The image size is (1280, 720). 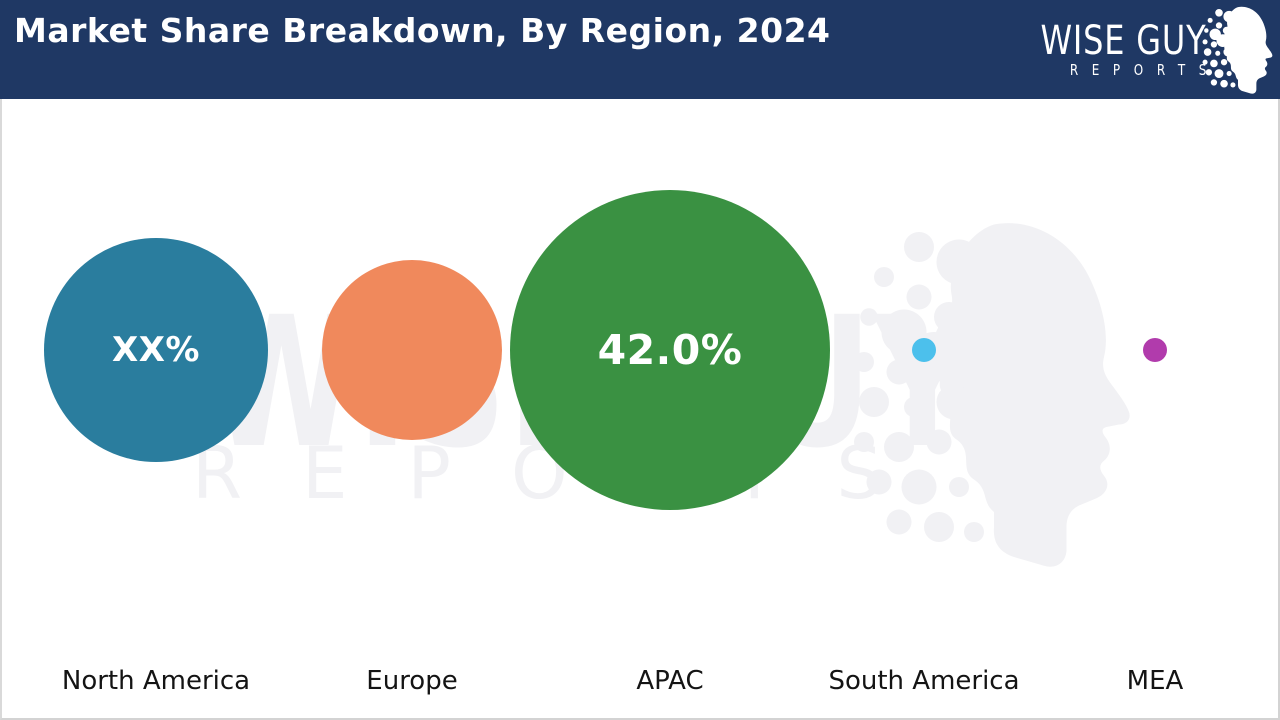 What do you see at coordinates (1238, 49) in the screenshot?
I see `logo-head-icon` at bounding box center [1238, 49].